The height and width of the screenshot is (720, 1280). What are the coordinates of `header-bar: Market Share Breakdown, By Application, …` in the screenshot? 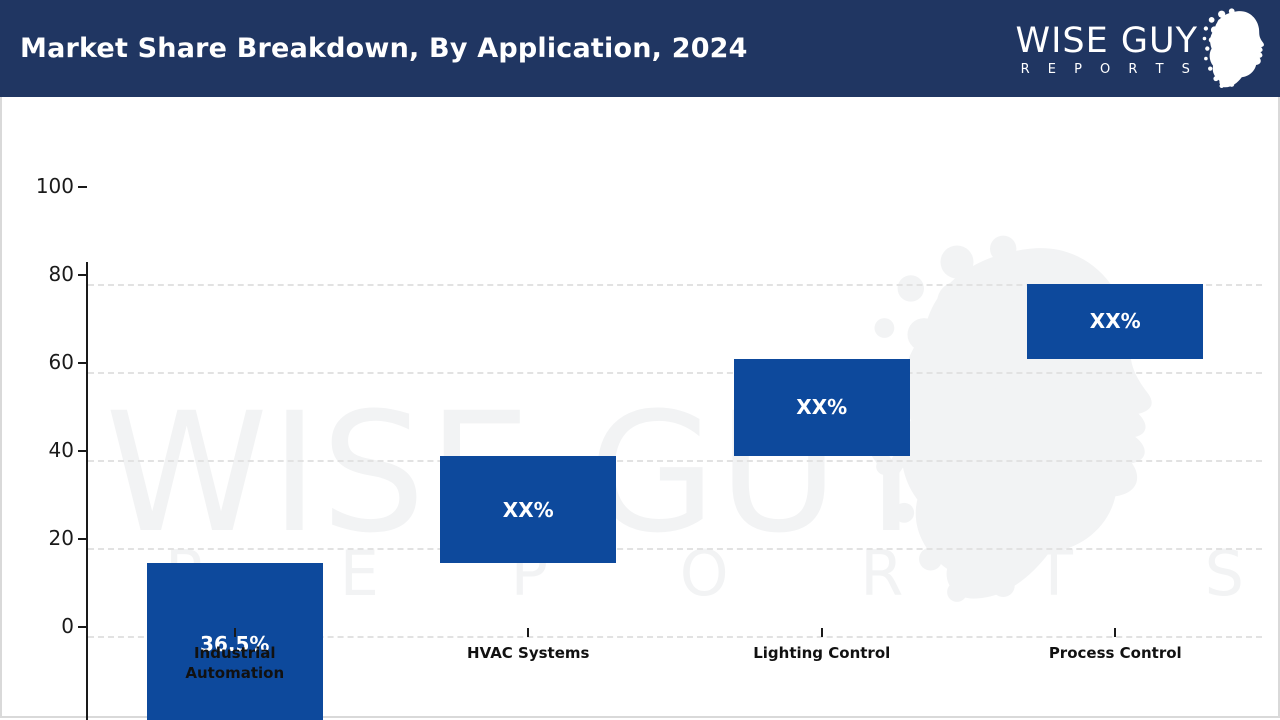 It's located at (640, 48).